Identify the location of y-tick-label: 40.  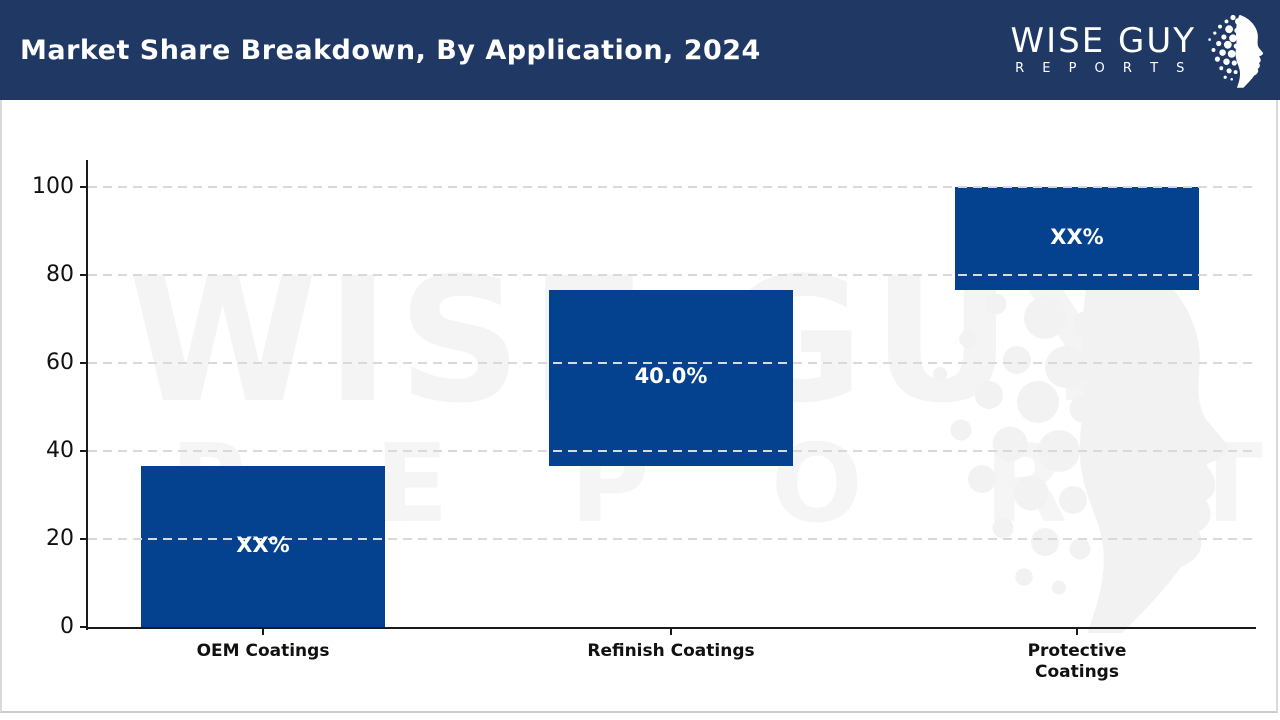
(60, 450).